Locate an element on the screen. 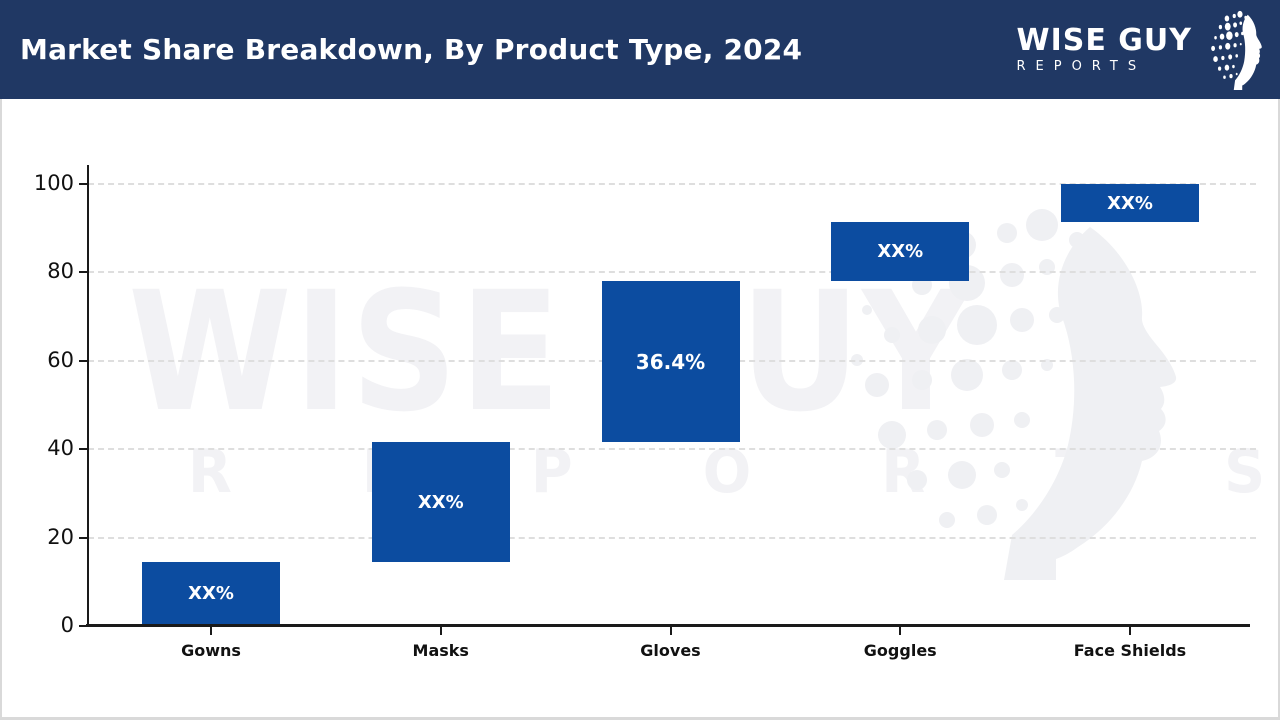 This screenshot has width=1280, height=720. brand-subtitle: REPORTS is located at coordinates (1081, 66).